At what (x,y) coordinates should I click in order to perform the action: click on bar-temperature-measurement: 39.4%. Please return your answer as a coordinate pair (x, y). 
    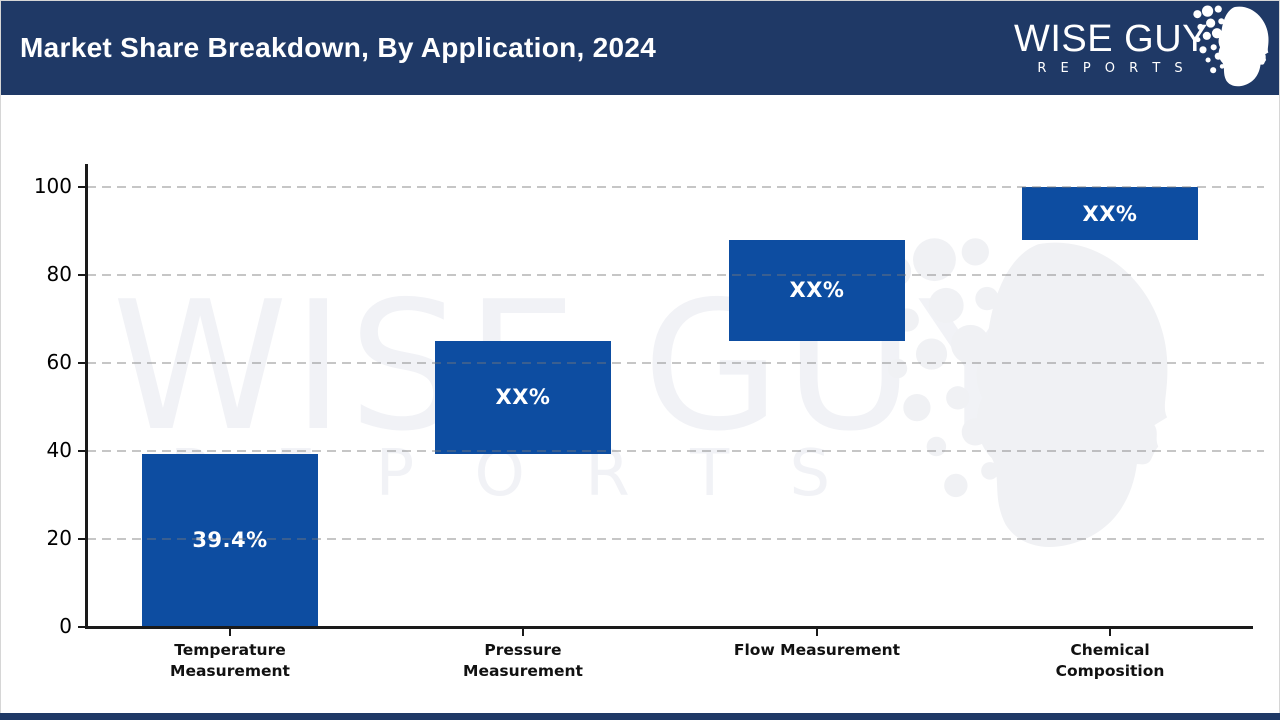
    Looking at the image, I should click on (230, 540).